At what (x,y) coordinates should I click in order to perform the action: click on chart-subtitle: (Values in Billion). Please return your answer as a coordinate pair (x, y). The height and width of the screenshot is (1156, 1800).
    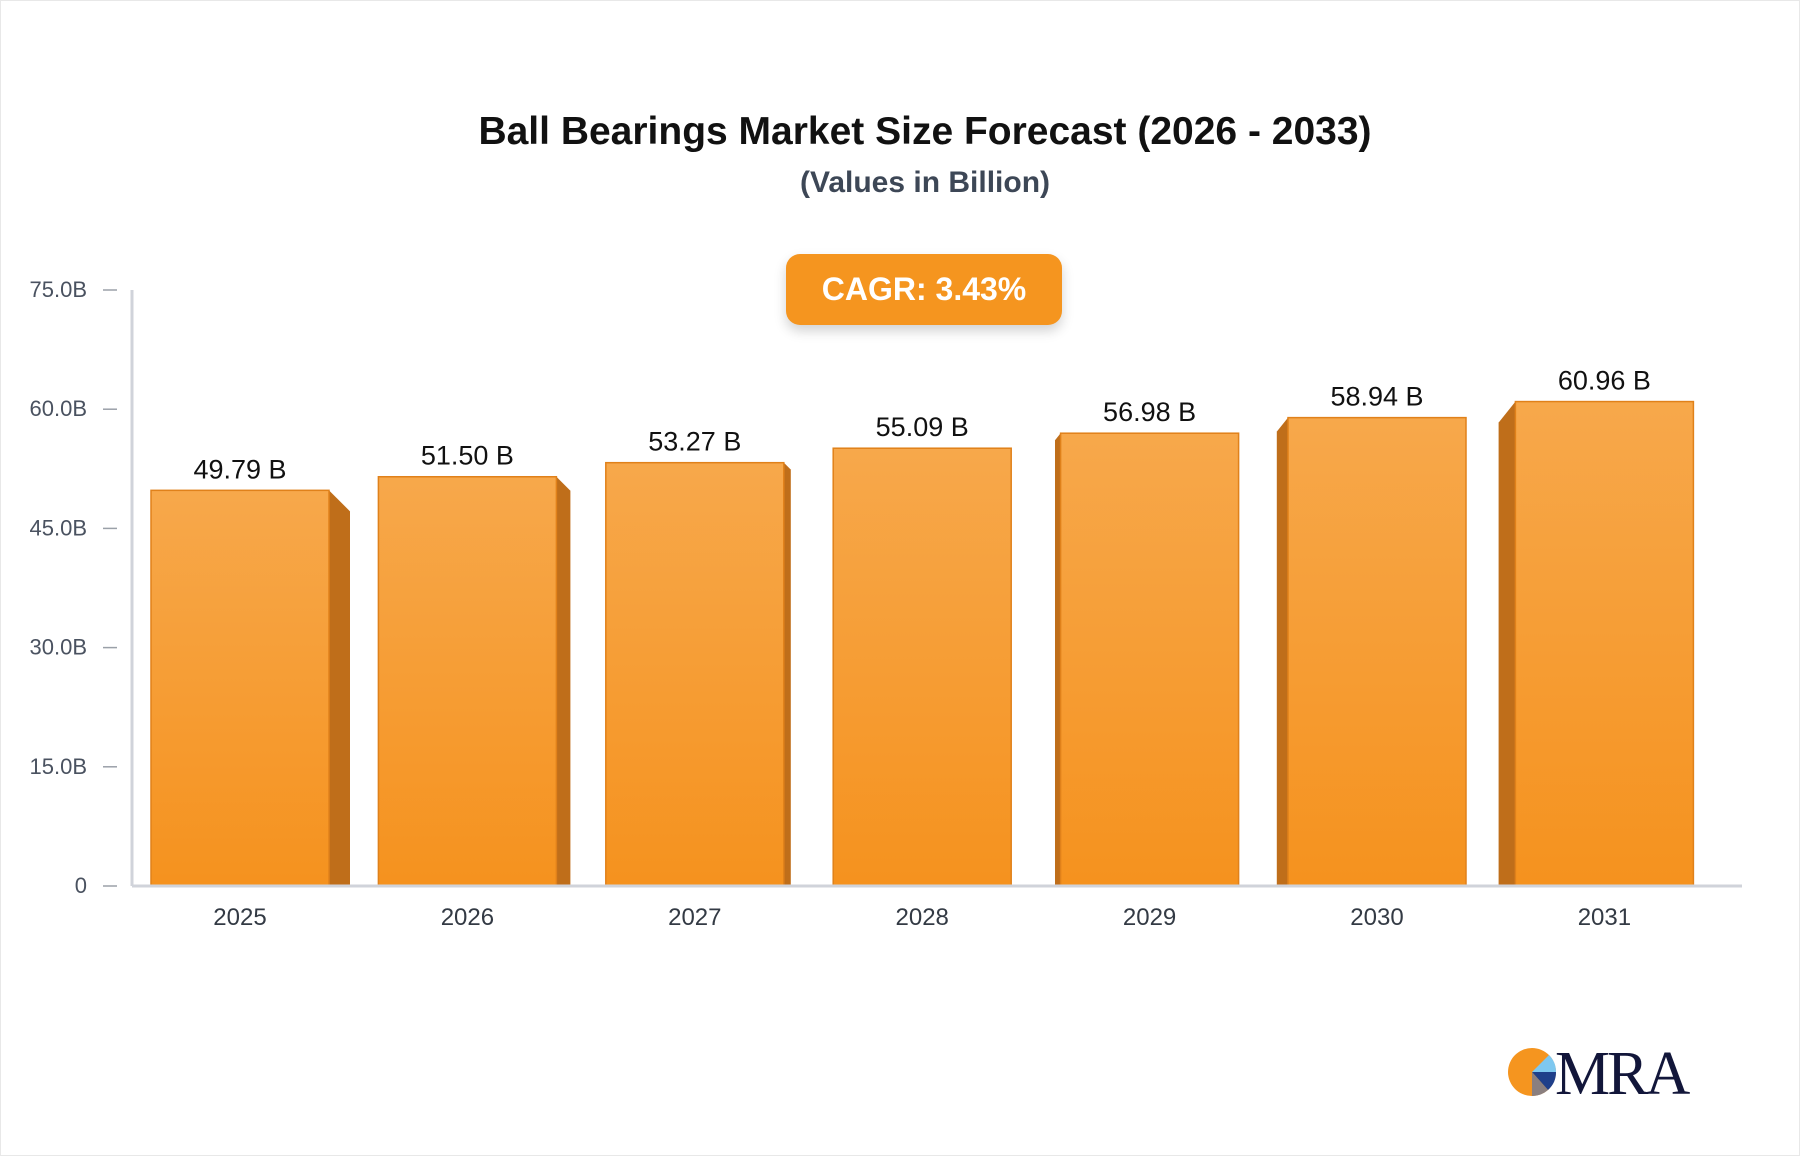
    Looking at the image, I should click on (925, 182).